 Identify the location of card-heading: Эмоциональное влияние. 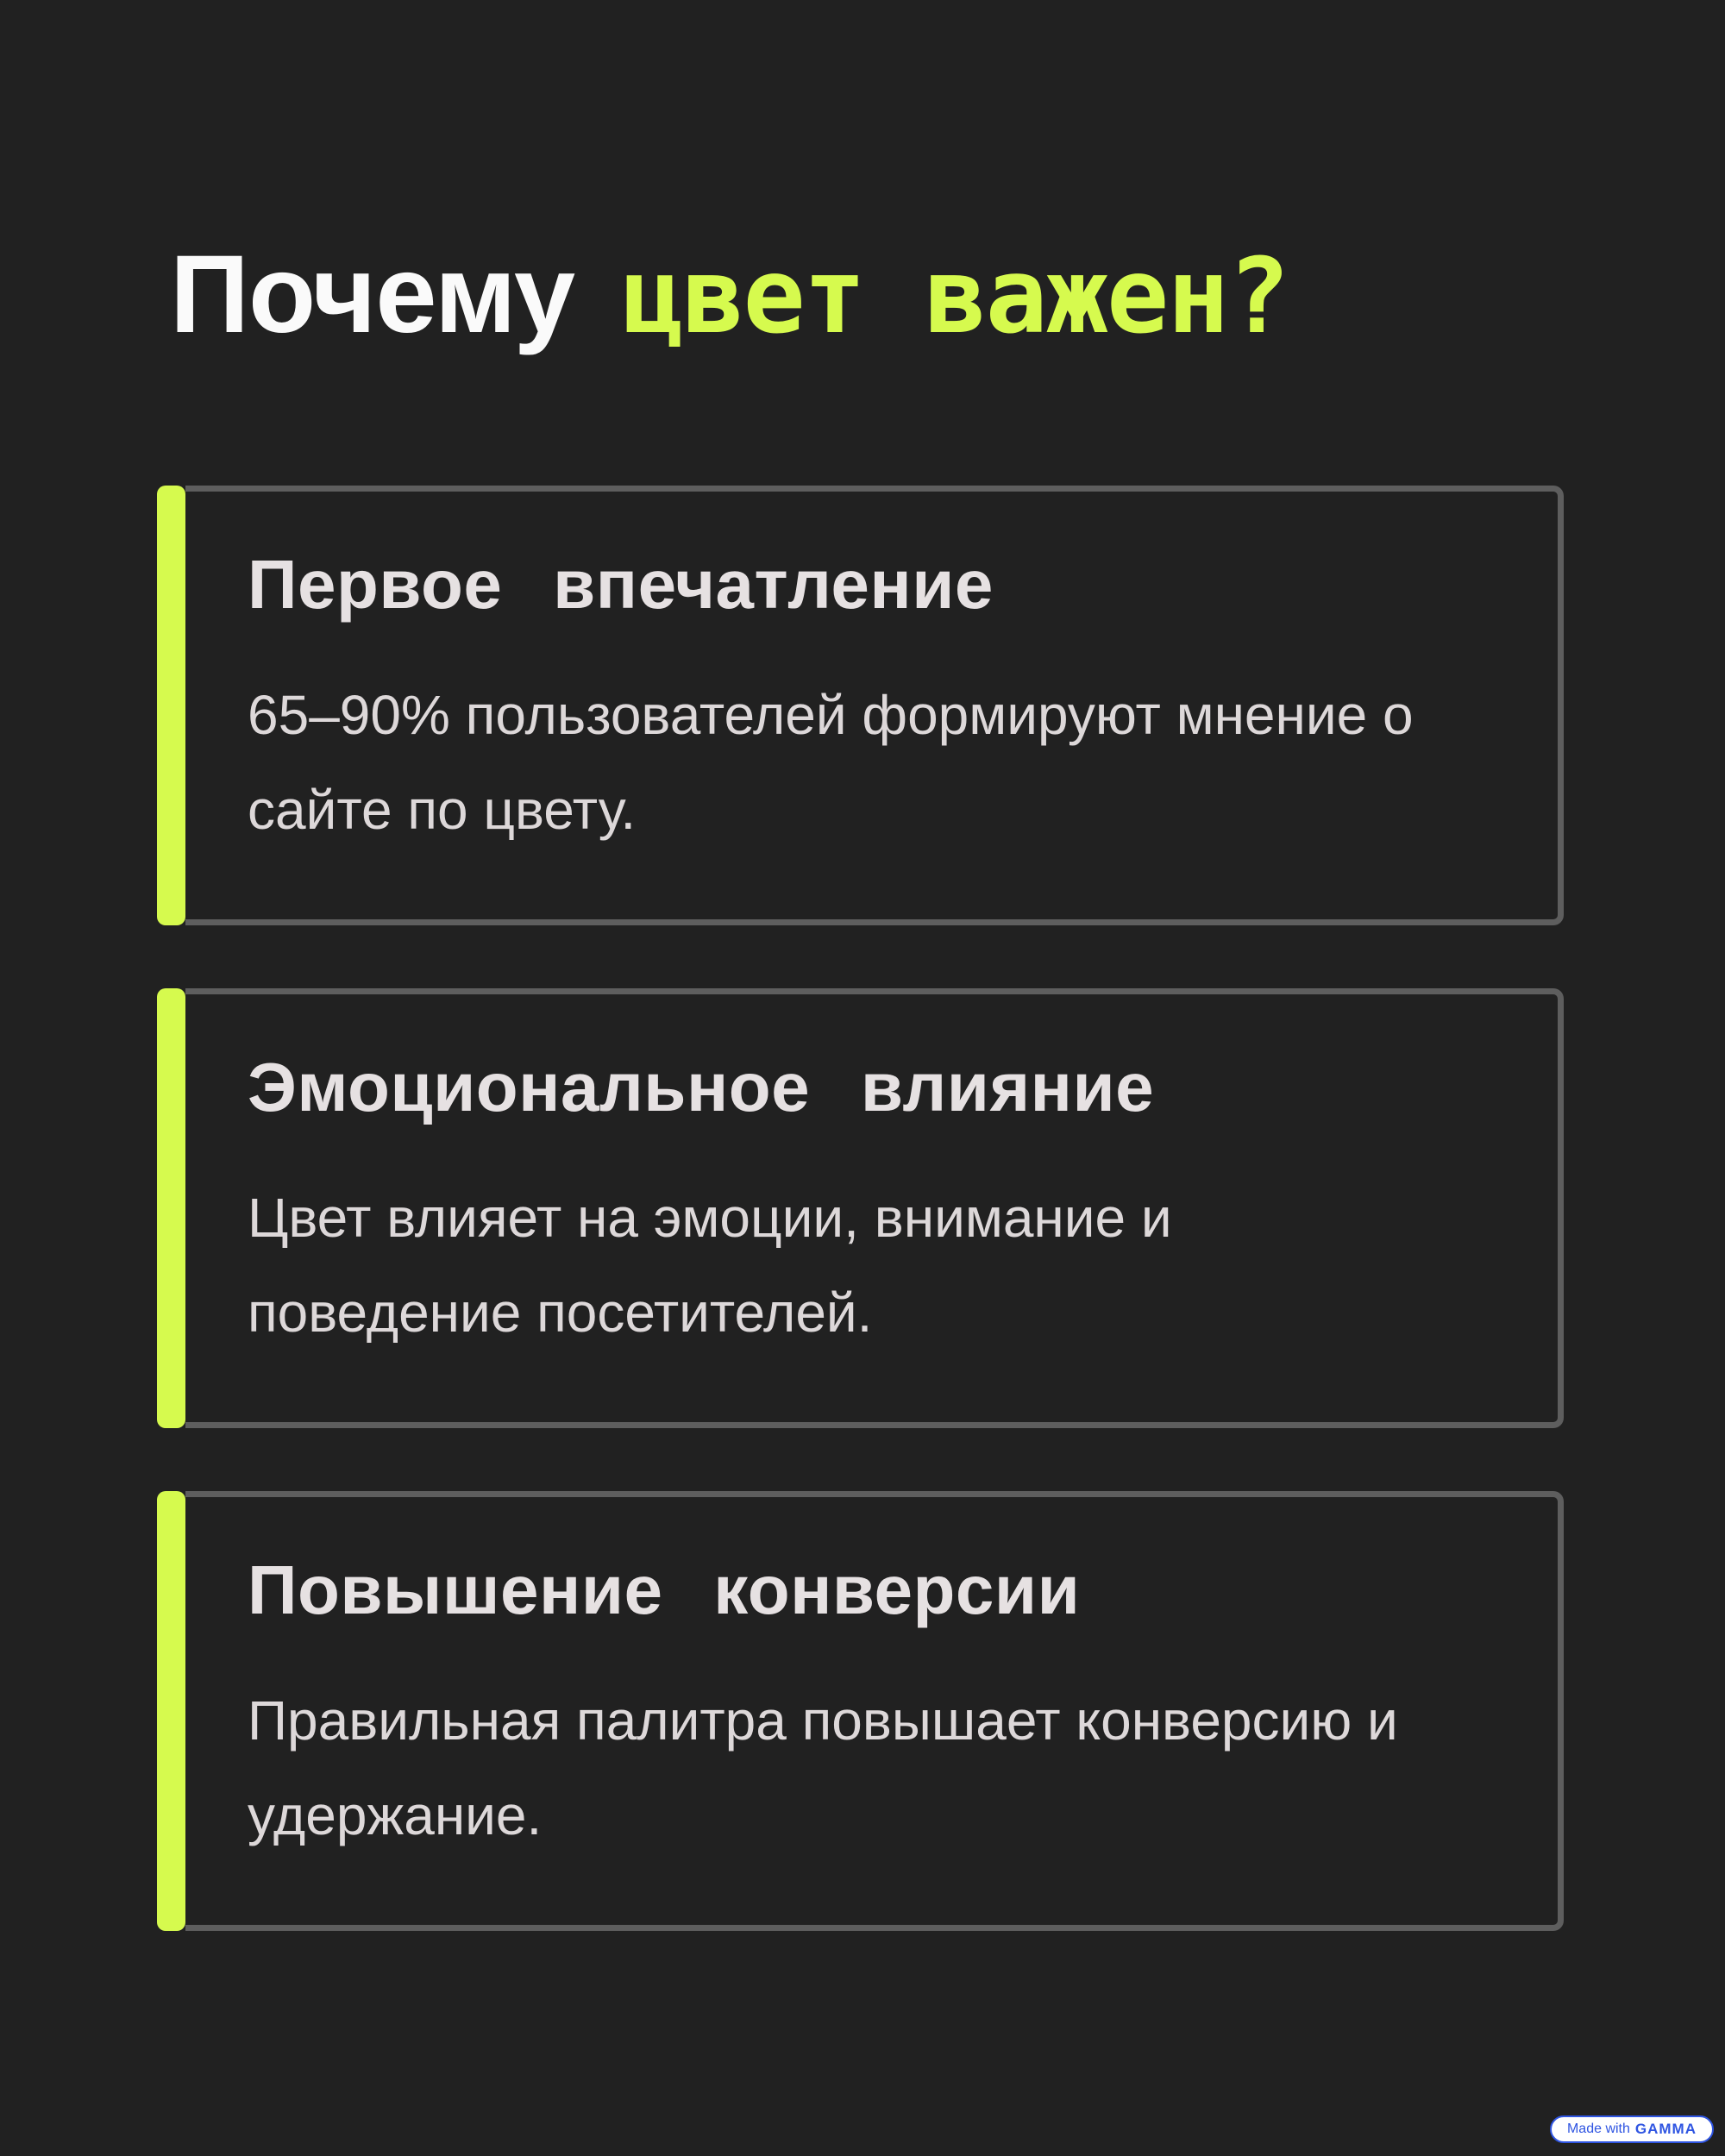
(702, 1087).